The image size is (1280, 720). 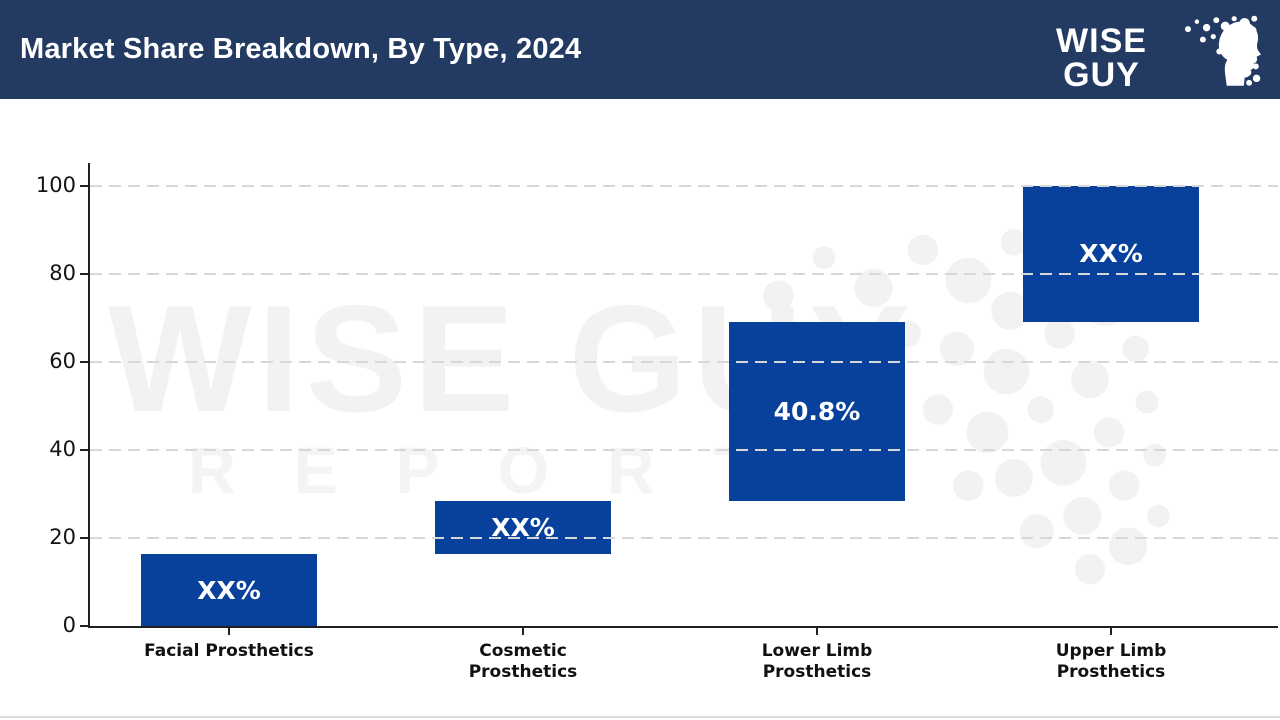 I want to click on y-tick-label-40: 40, so click(x=62, y=449).